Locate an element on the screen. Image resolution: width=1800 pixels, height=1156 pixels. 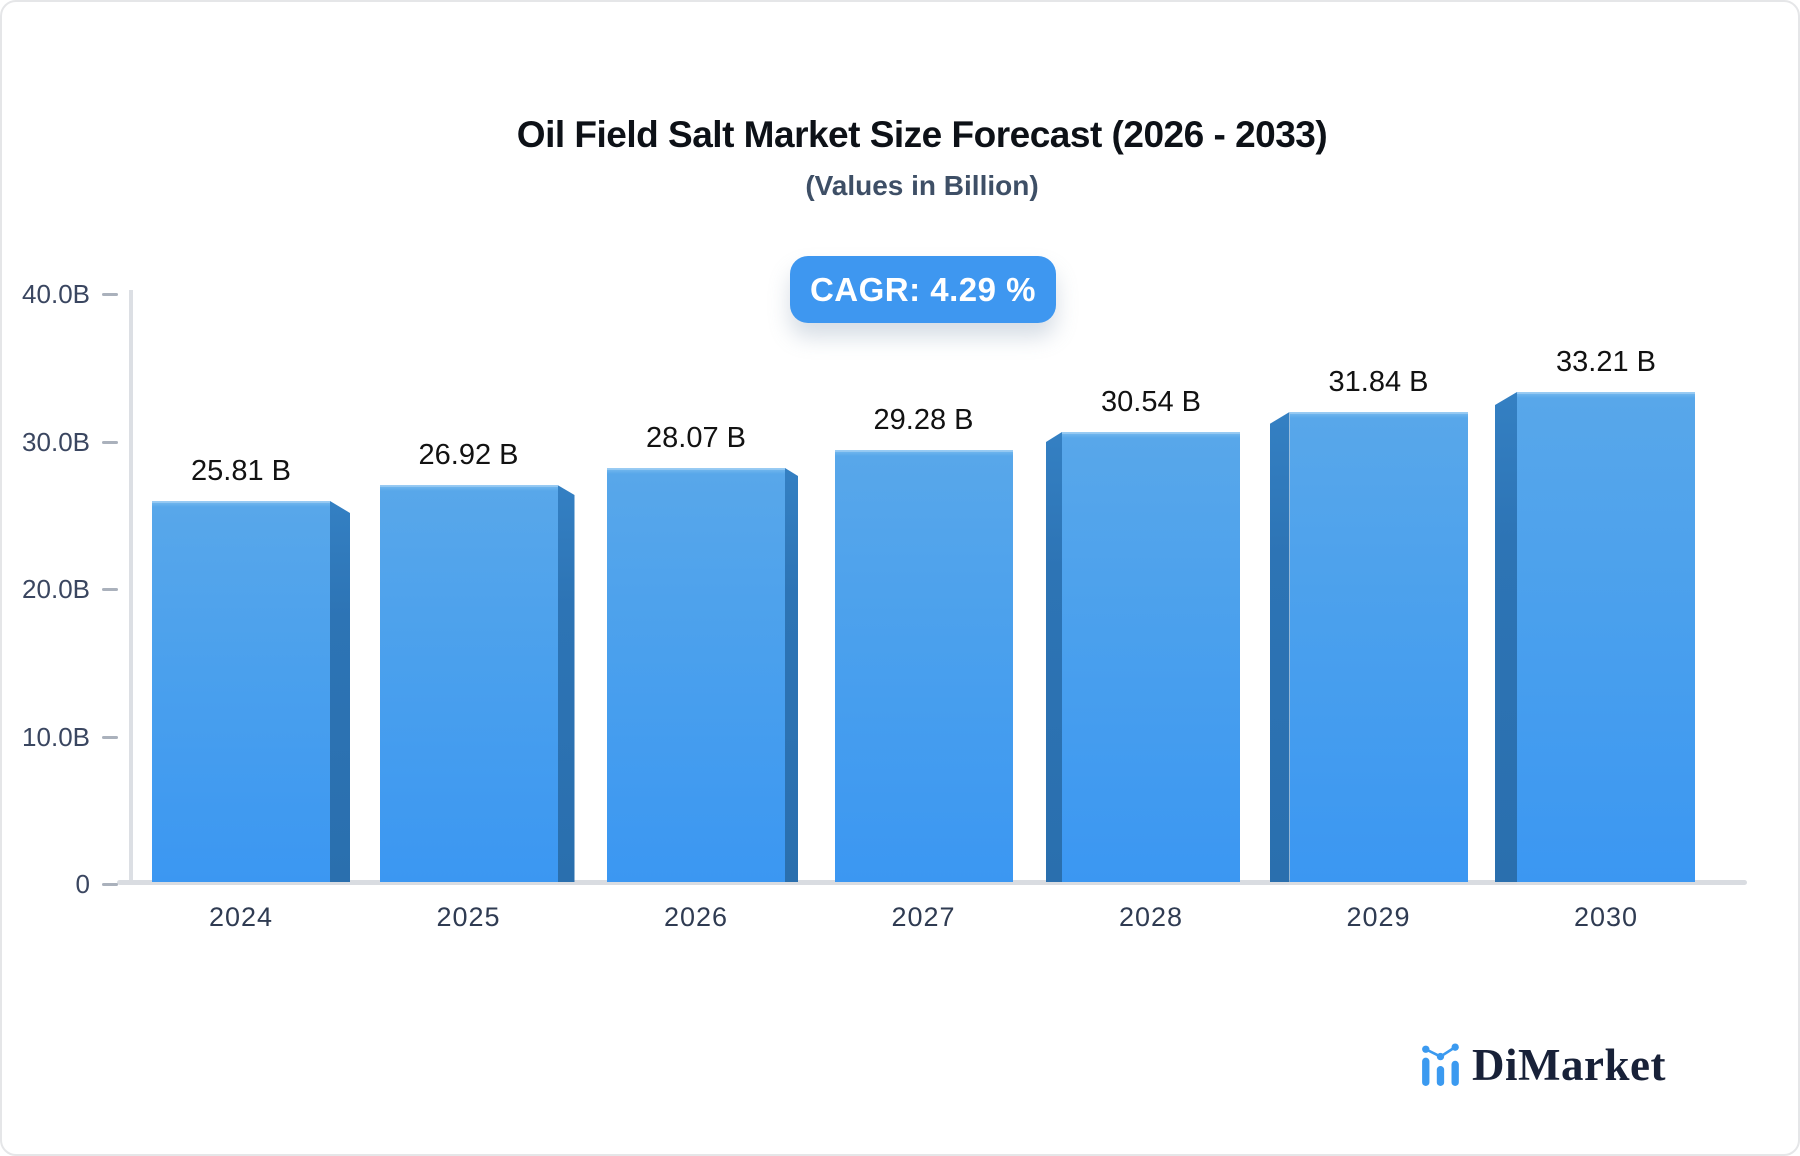
y-axis-line is located at coordinates (131, 587).